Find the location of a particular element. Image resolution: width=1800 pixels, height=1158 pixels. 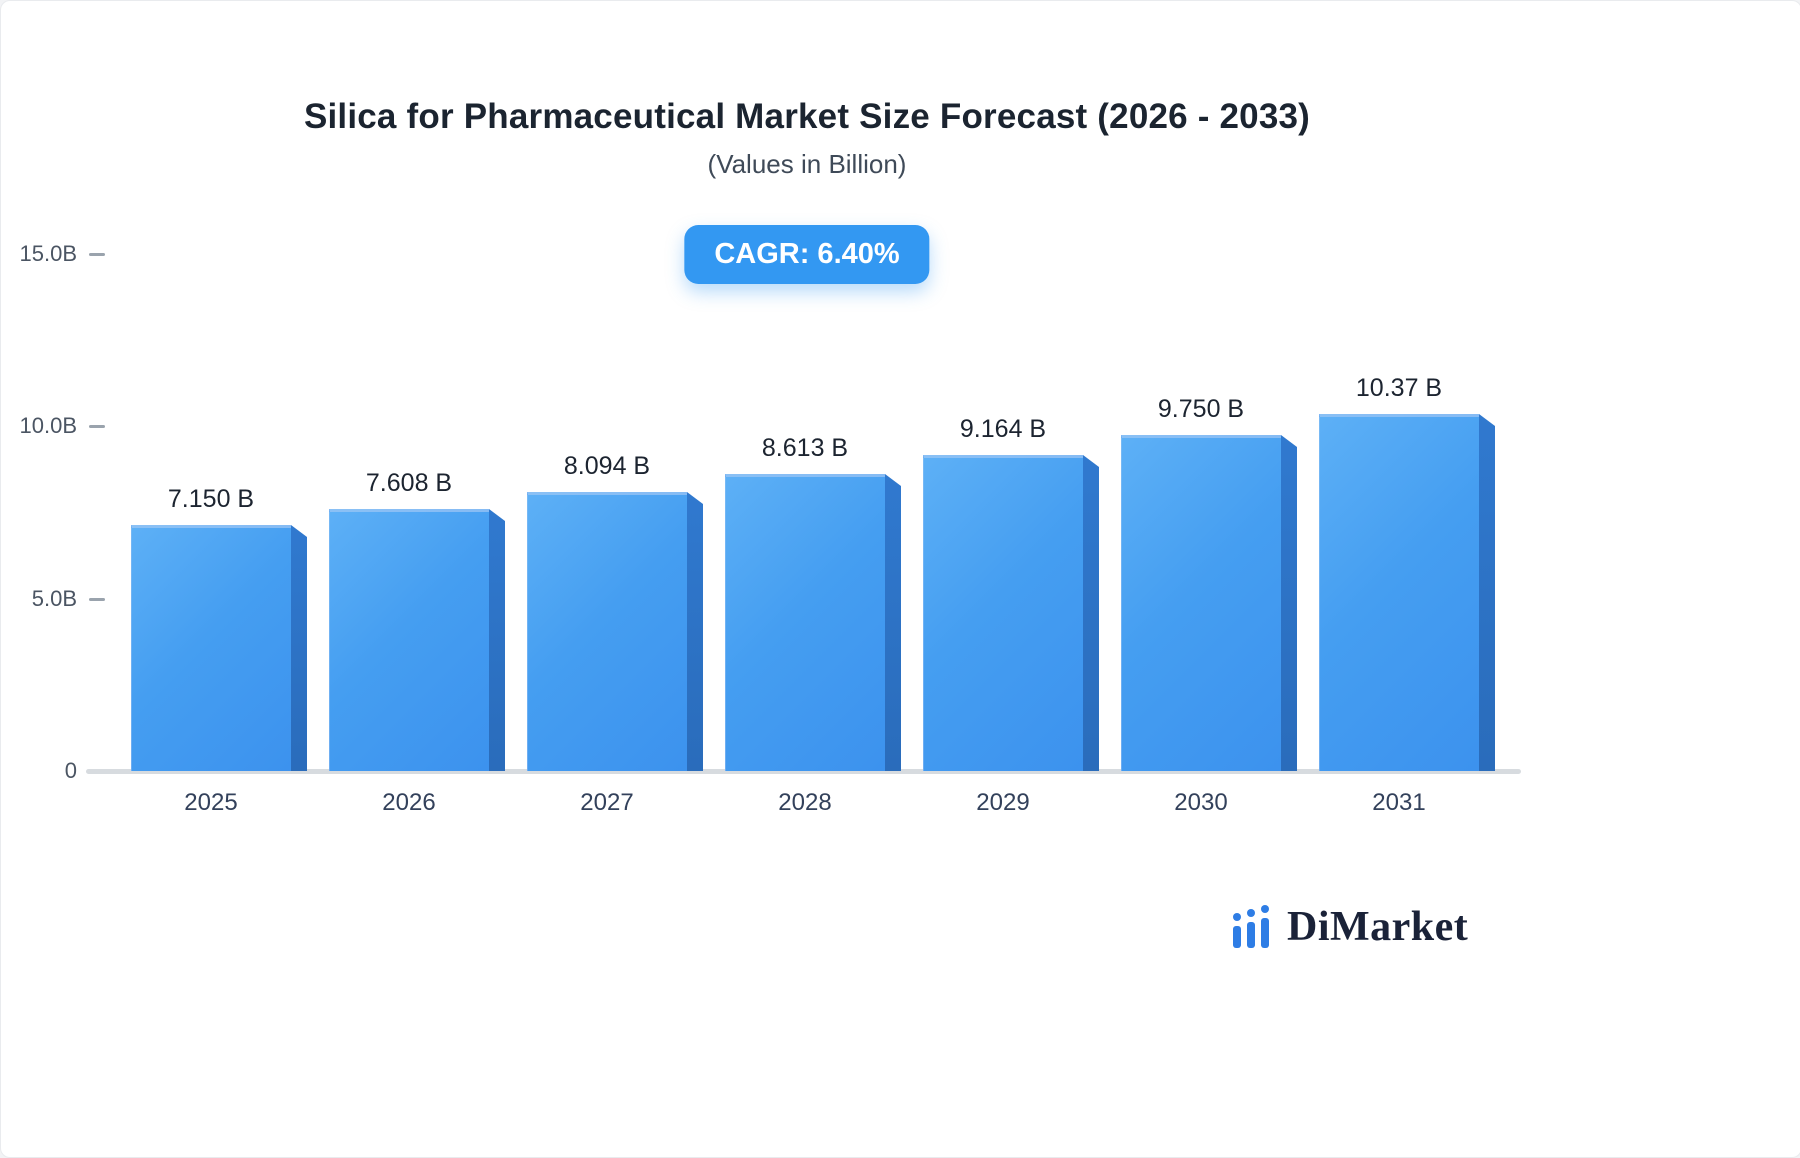

y-tick-label: 10.0B is located at coordinates (48, 426).